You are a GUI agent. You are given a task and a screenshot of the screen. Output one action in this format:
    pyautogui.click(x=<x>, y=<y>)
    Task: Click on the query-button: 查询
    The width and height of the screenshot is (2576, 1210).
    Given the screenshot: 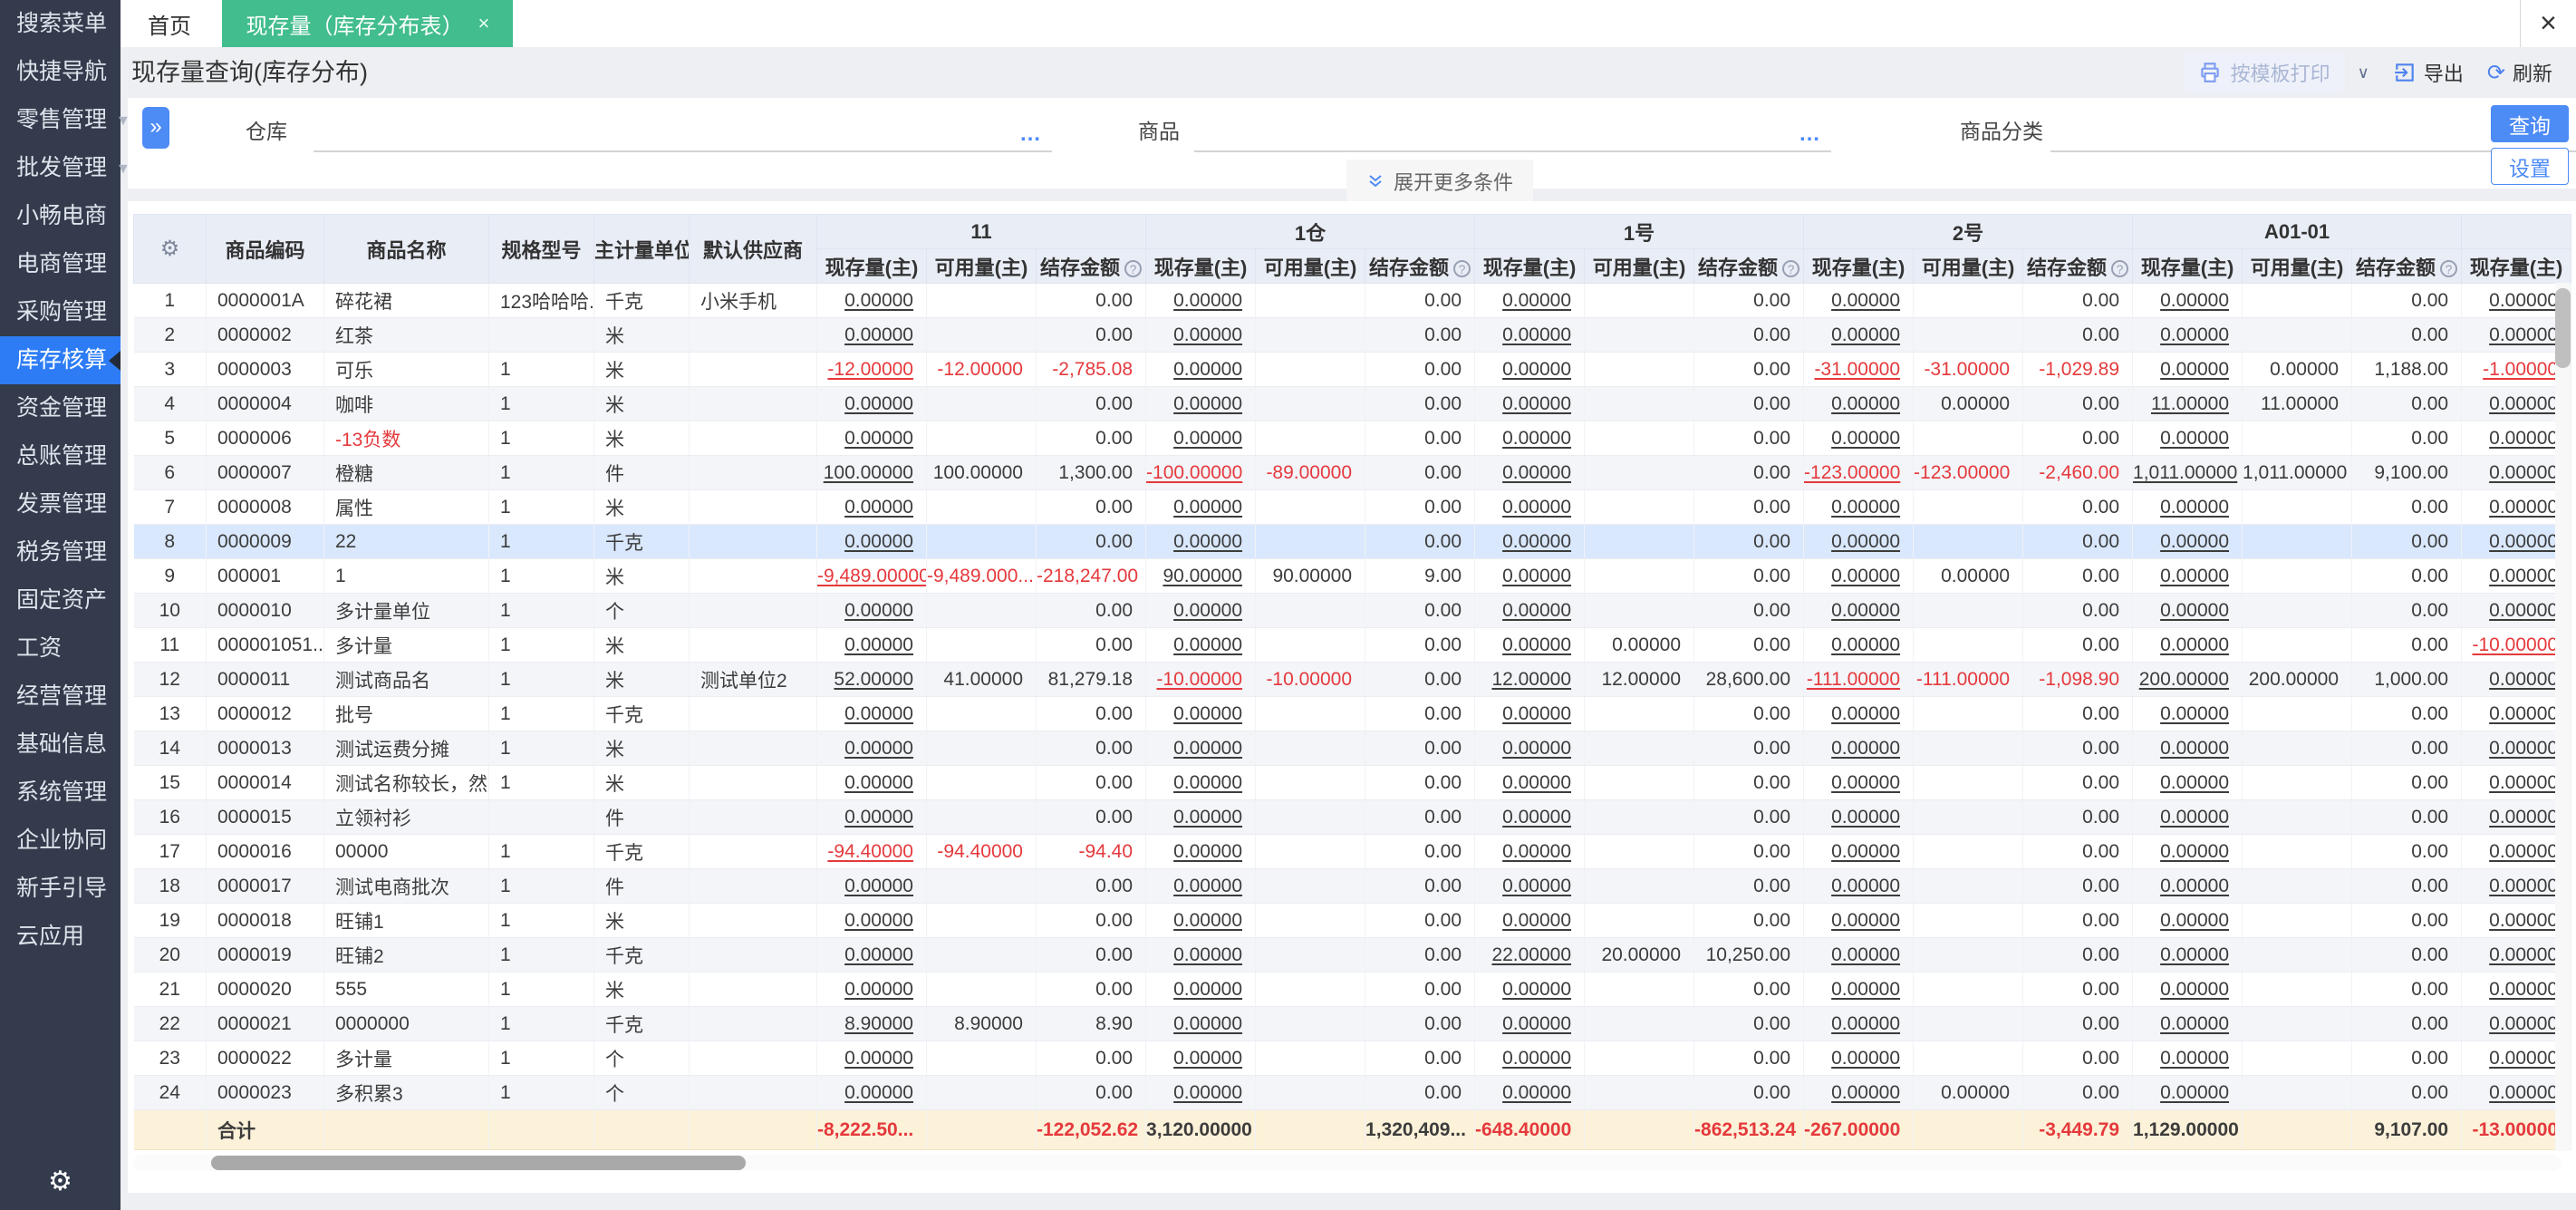 What is the action you would take?
    pyautogui.click(x=2530, y=123)
    